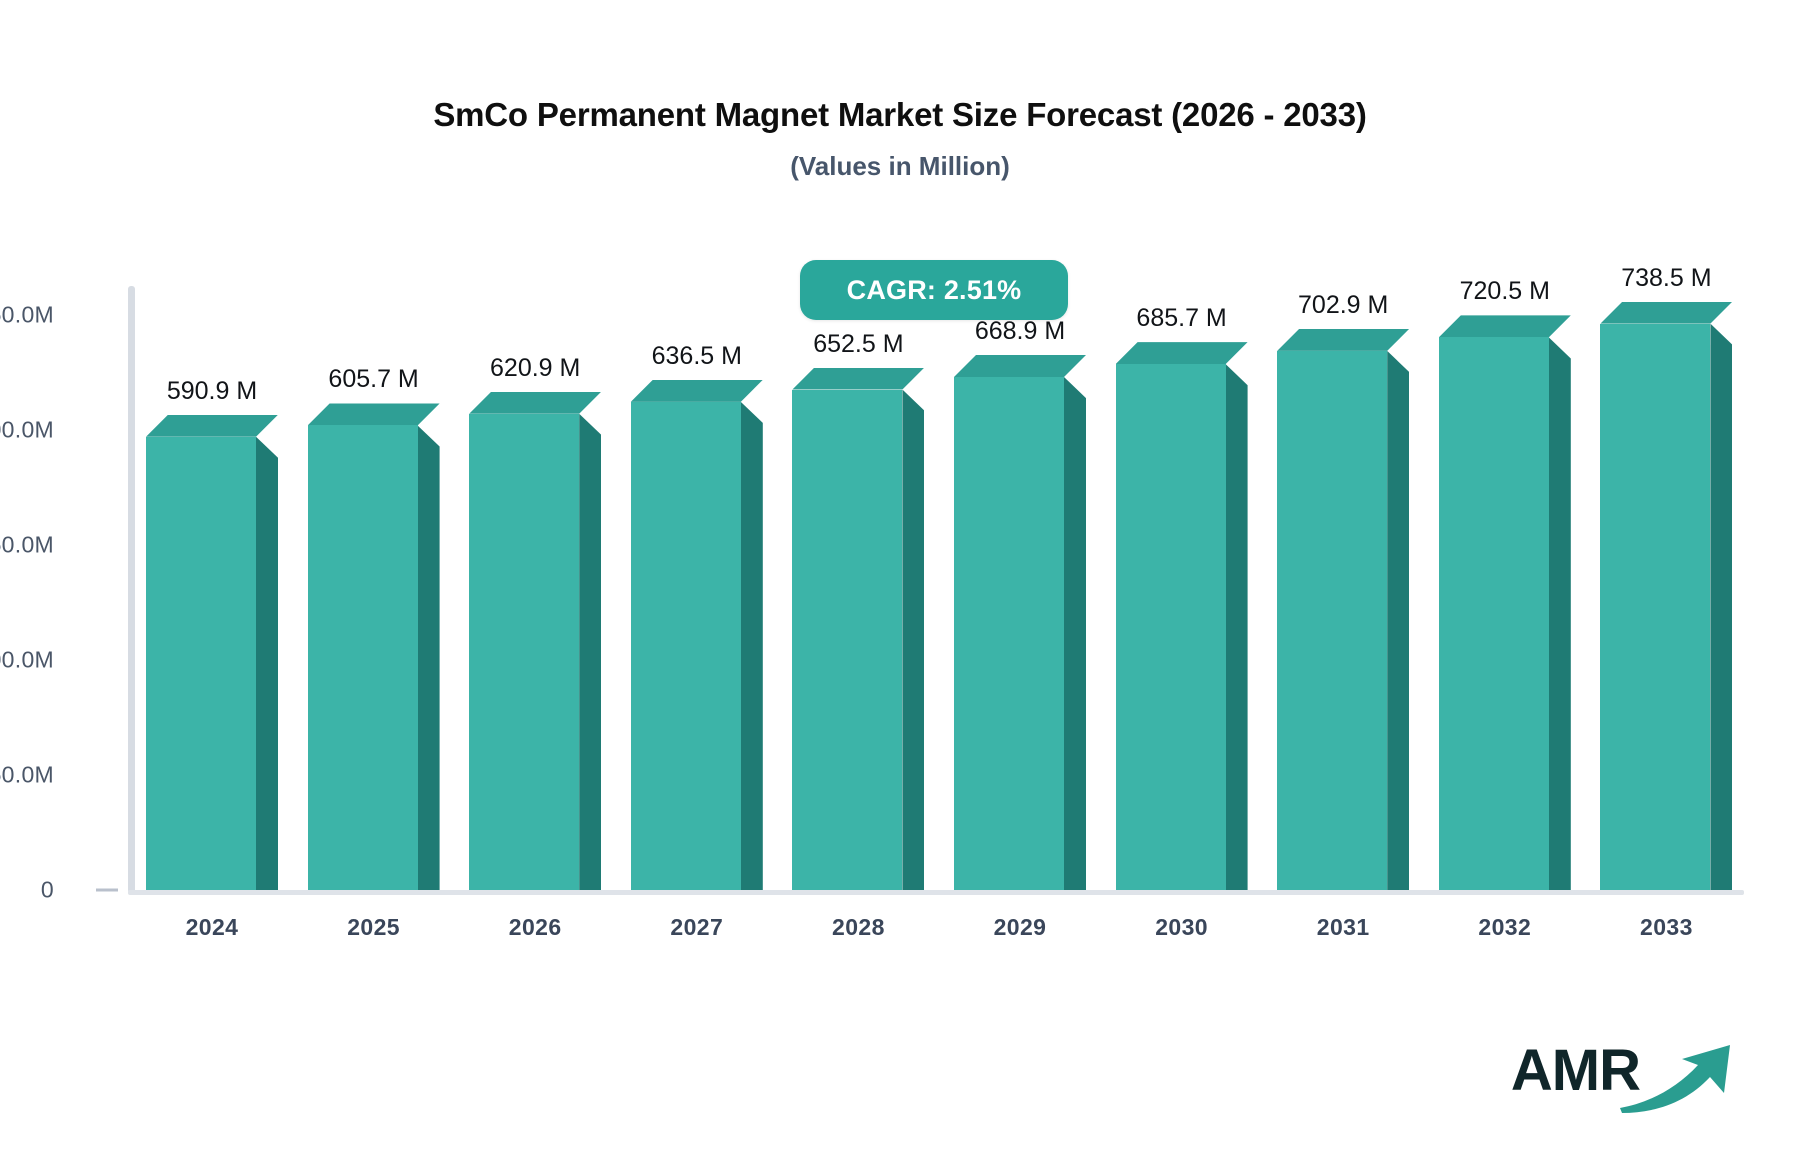  Describe the element at coordinates (373, 379) in the screenshot. I see `bar-value-label: 605.7 M` at that location.